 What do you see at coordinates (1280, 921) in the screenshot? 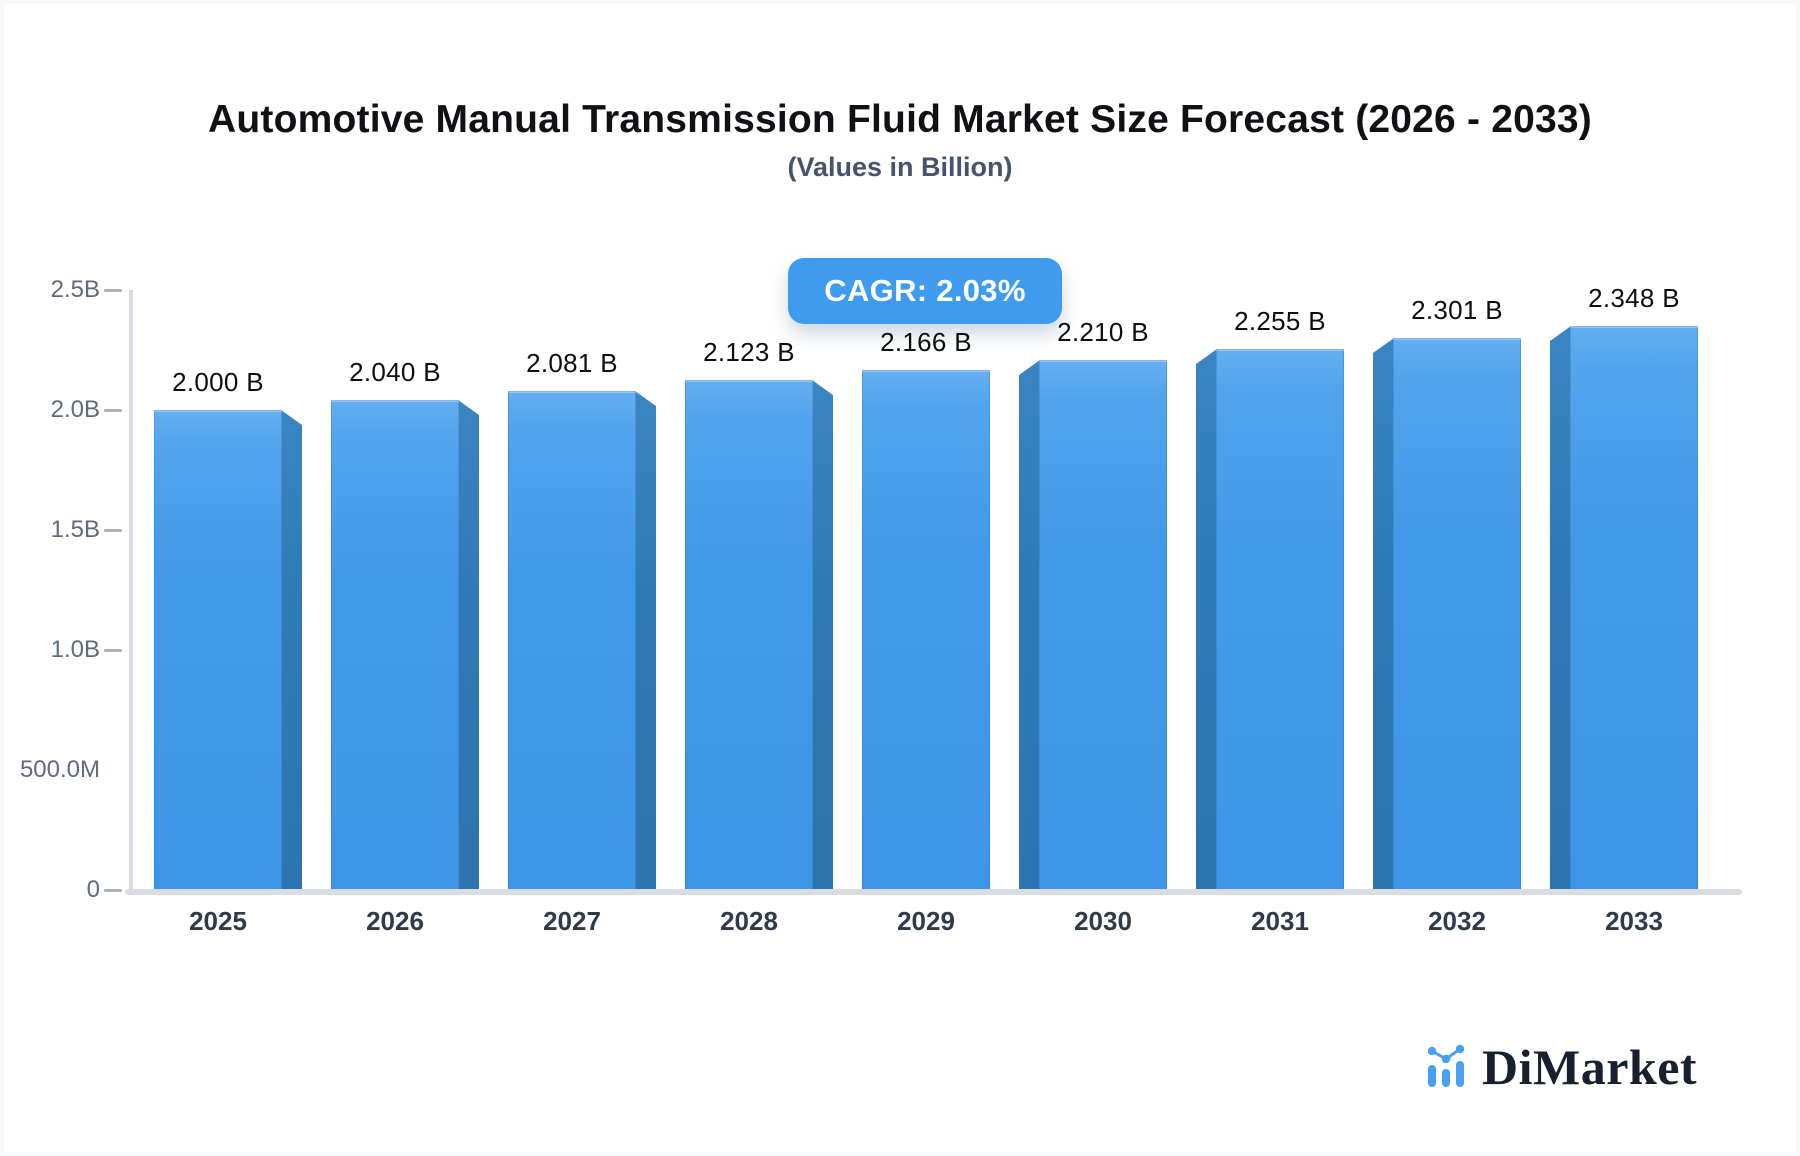
I see `x-axis-label-2031: 2031` at bounding box center [1280, 921].